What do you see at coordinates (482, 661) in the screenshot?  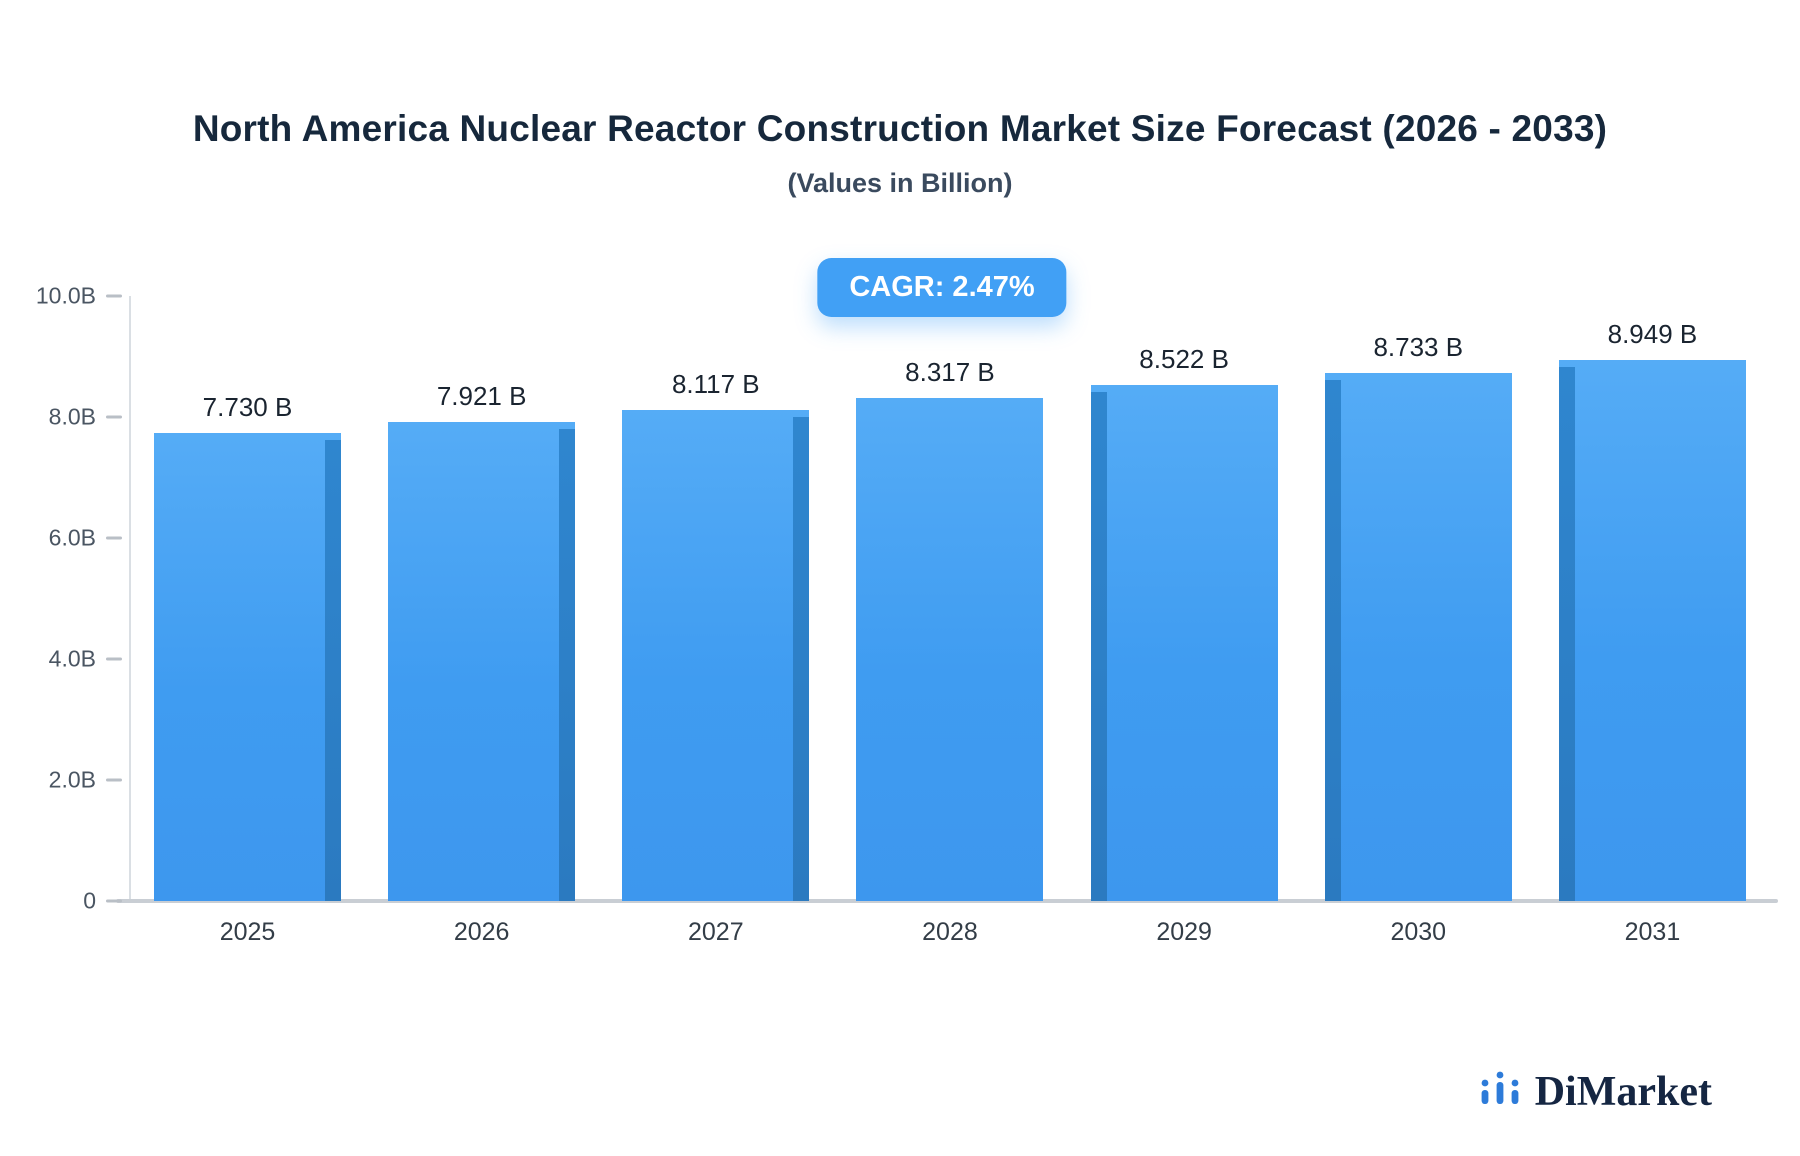 I see `bar-2026` at bounding box center [482, 661].